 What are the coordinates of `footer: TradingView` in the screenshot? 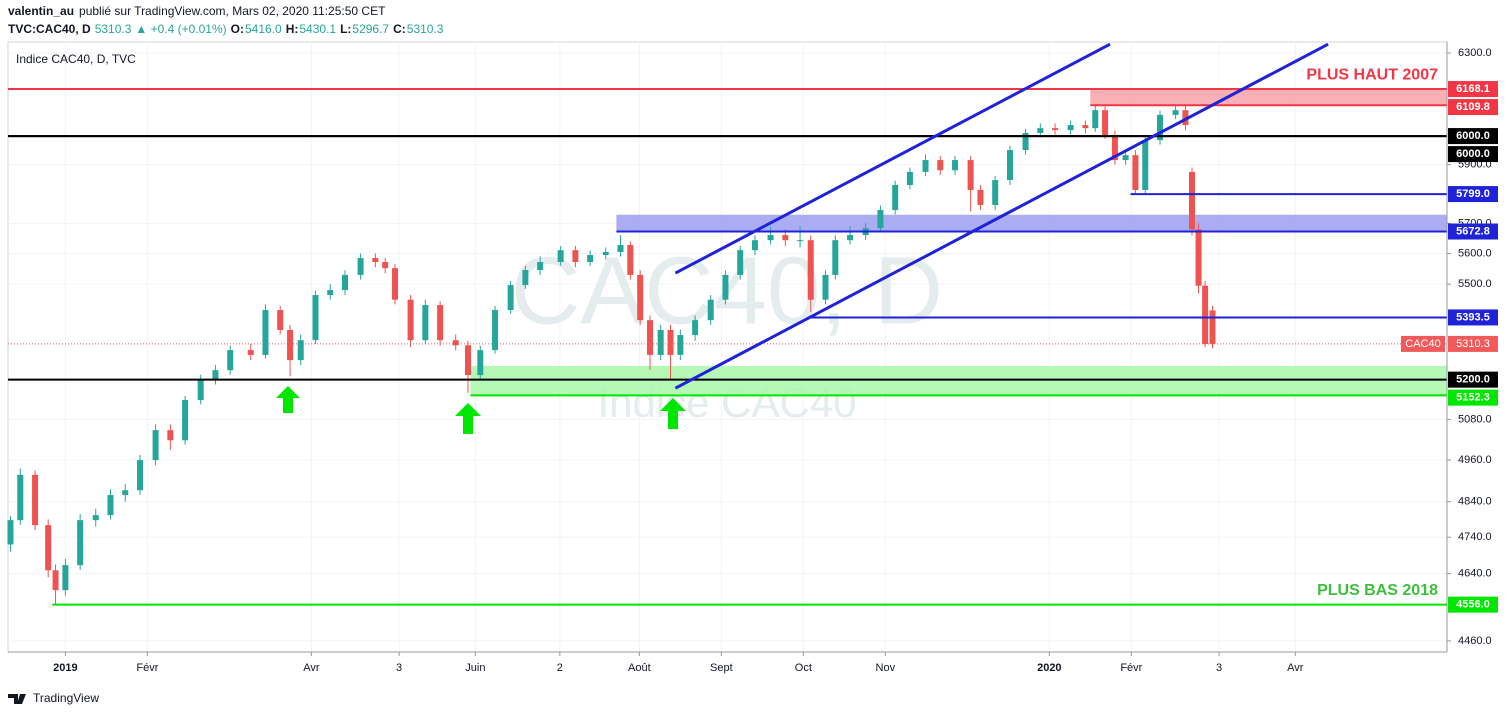 It's located at (53, 698).